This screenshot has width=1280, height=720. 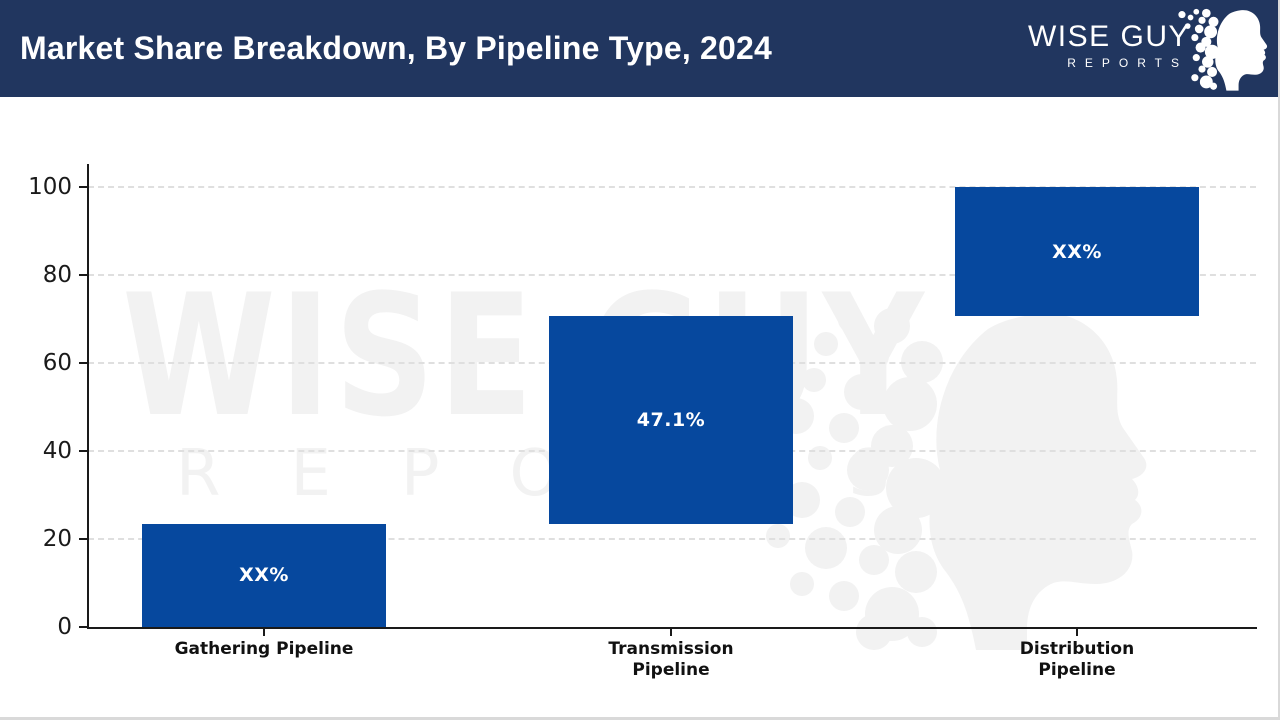 What do you see at coordinates (671, 649) in the screenshot?
I see `x-axis-label-line: Transmission` at bounding box center [671, 649].